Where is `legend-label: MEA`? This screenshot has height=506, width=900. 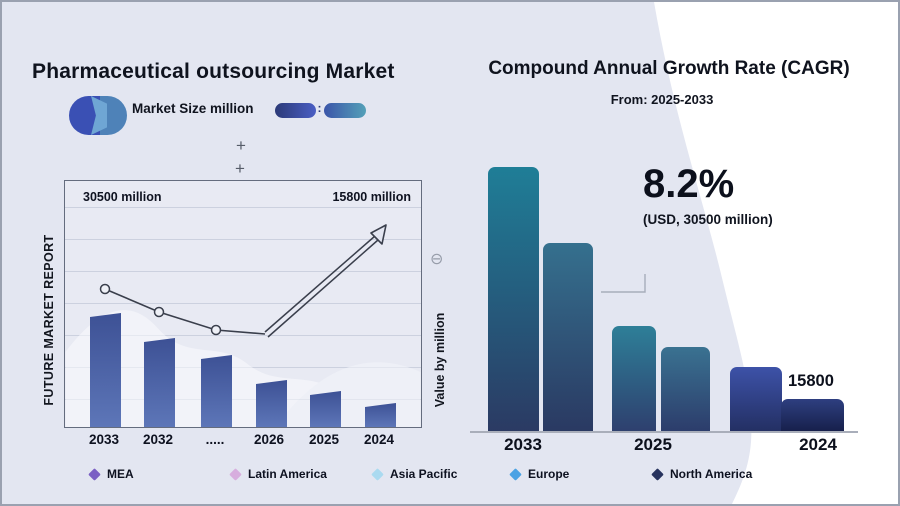 legend-label: MEA is located at coordinates (120, 474).